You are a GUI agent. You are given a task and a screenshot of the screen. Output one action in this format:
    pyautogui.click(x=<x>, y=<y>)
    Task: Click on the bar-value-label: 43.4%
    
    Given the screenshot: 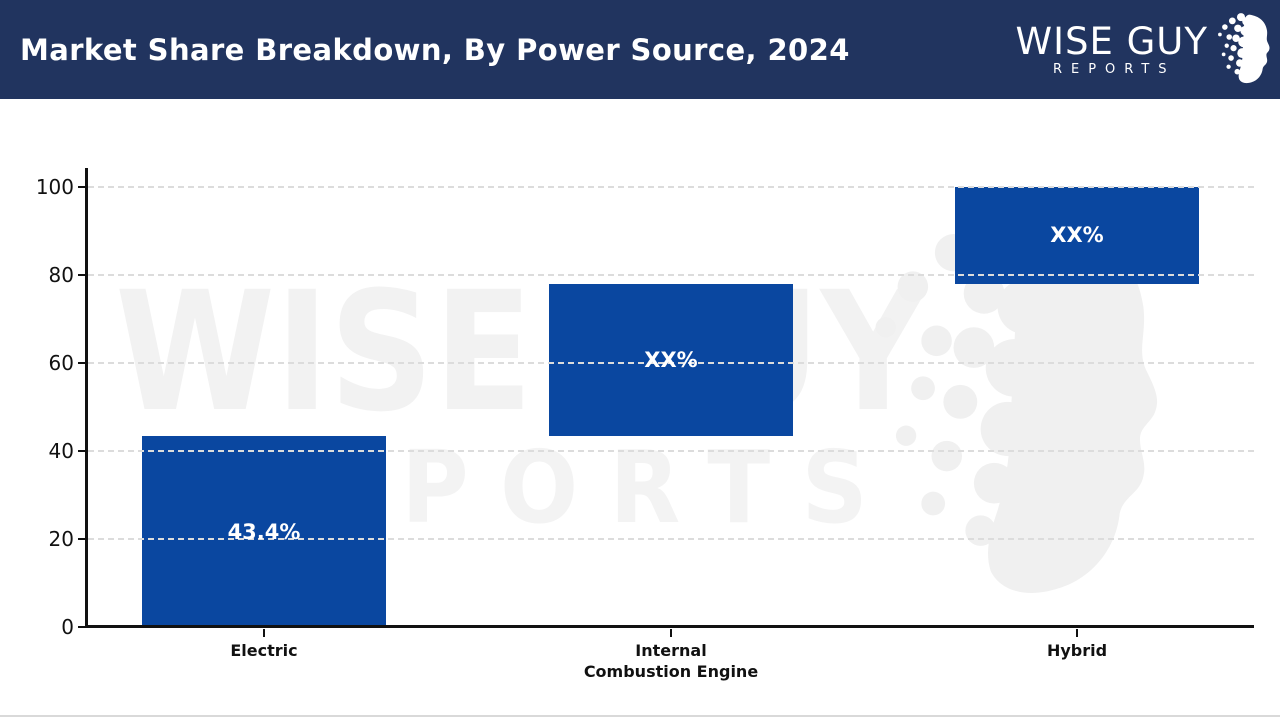 What is the action you would take?
    pyautogui.click(x=264, y=531)
    